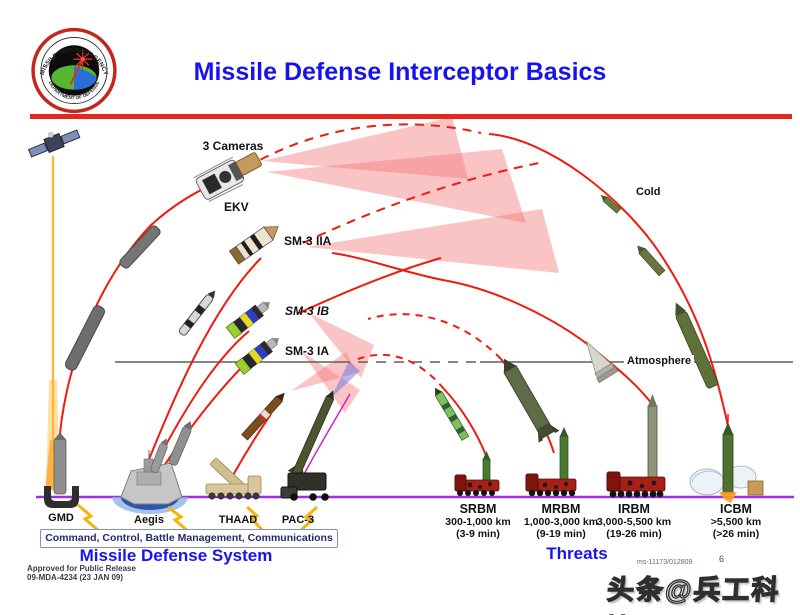 This screenshot has height=615, width=800. Describe the element at coordinates (149, 520) in the screenshot. I see `label-aegis: Aegis` at that location.